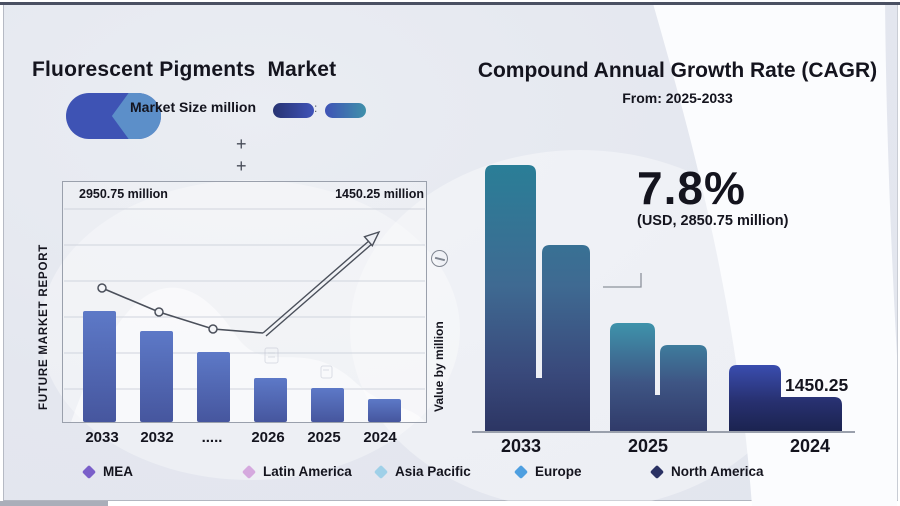 The height and width of the screenshot is (506, 900). Describe the element at coordinates (691, 188) in the screenshot. I see `cagr-percentage: 7.8%` at that location.